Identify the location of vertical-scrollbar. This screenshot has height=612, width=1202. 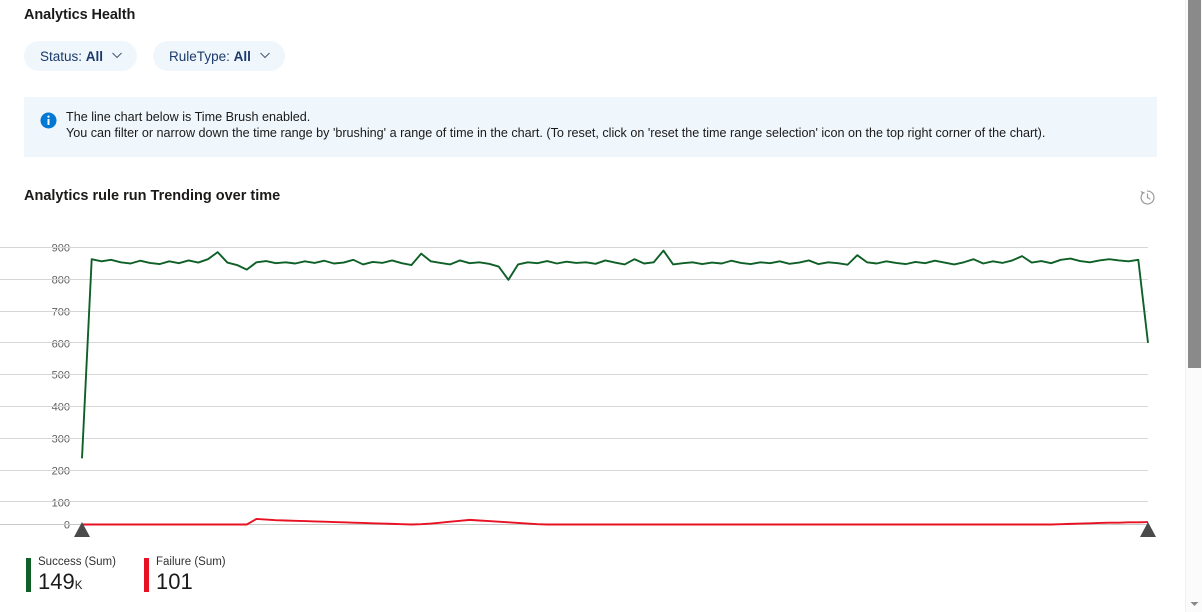
(1193, 306).